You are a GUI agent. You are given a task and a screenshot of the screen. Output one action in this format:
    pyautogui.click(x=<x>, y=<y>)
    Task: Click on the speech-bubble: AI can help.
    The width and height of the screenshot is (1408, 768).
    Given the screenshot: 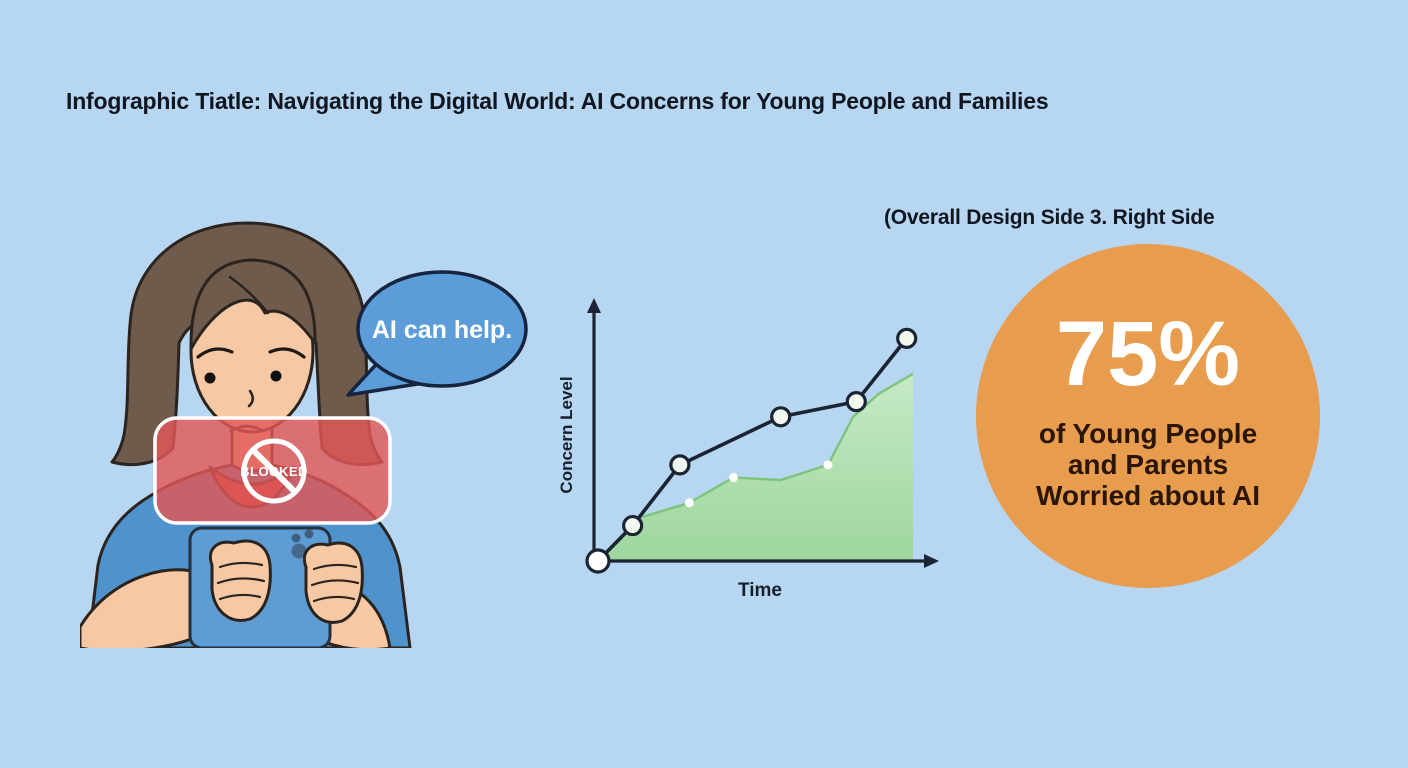 What is the action you would take?
    pyautogui.click(x=437, y=333)
    